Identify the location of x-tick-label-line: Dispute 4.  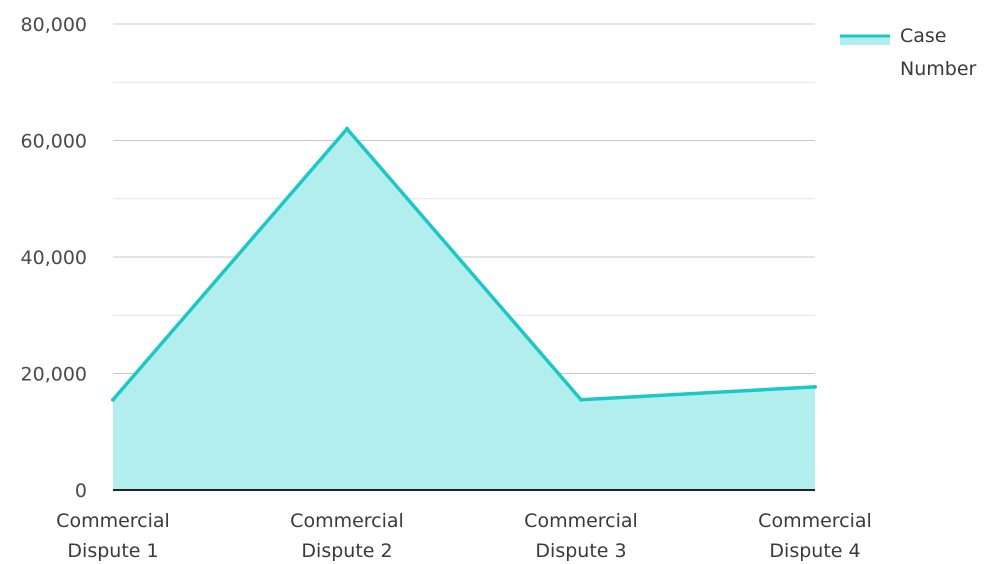
(814, 551).